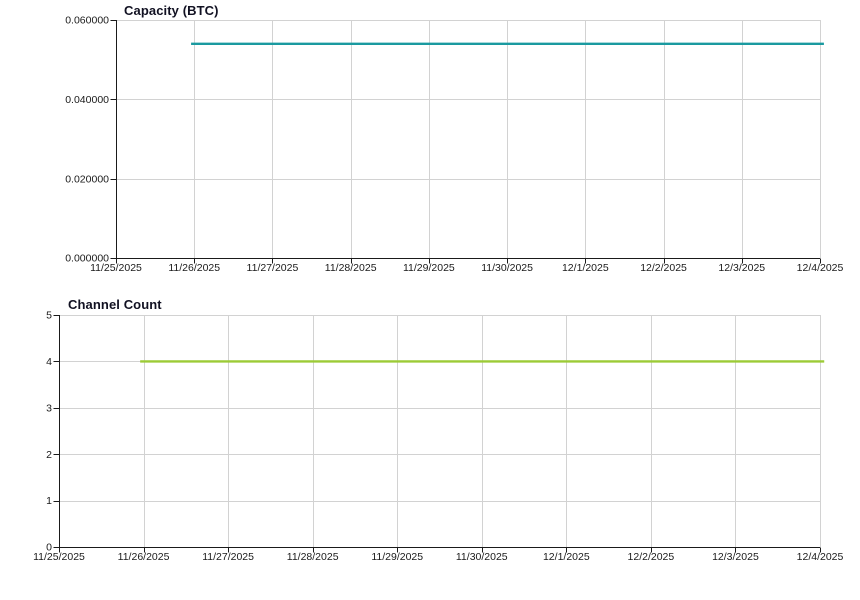  I want to click on y-tick-label: 0.000000, so click(87, 259).